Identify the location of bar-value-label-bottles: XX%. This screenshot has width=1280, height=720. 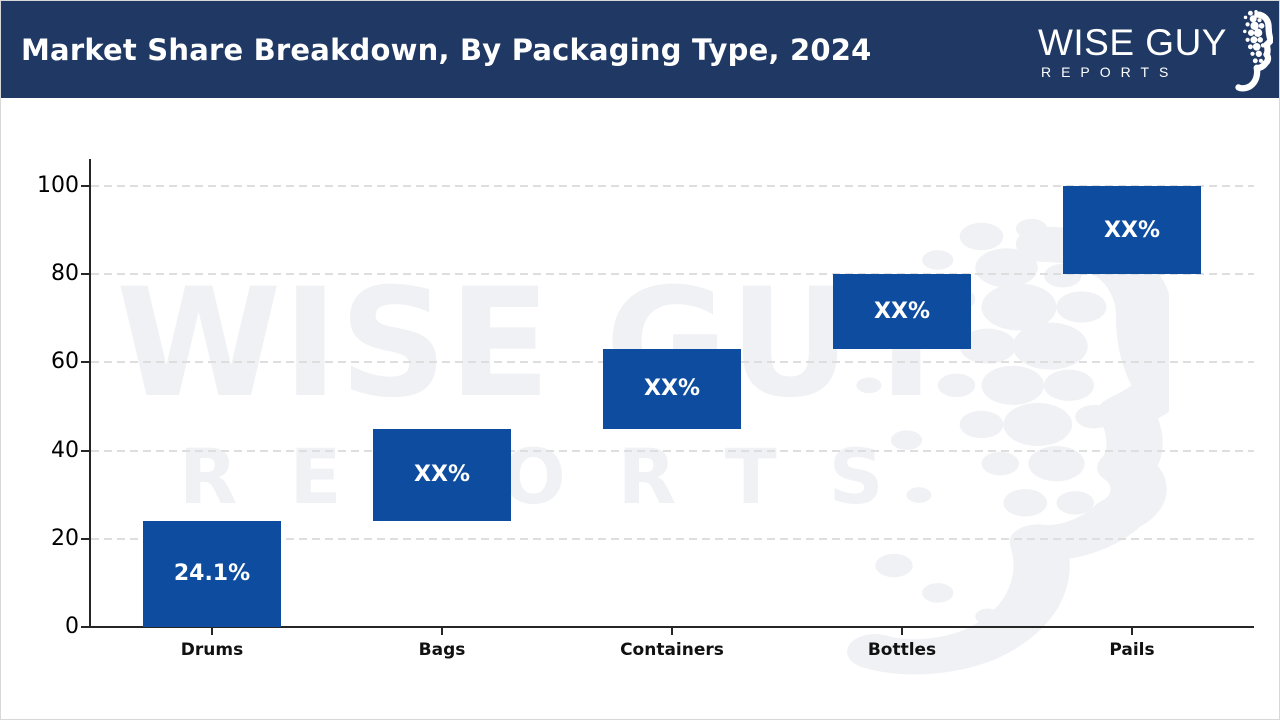
(902, 312).